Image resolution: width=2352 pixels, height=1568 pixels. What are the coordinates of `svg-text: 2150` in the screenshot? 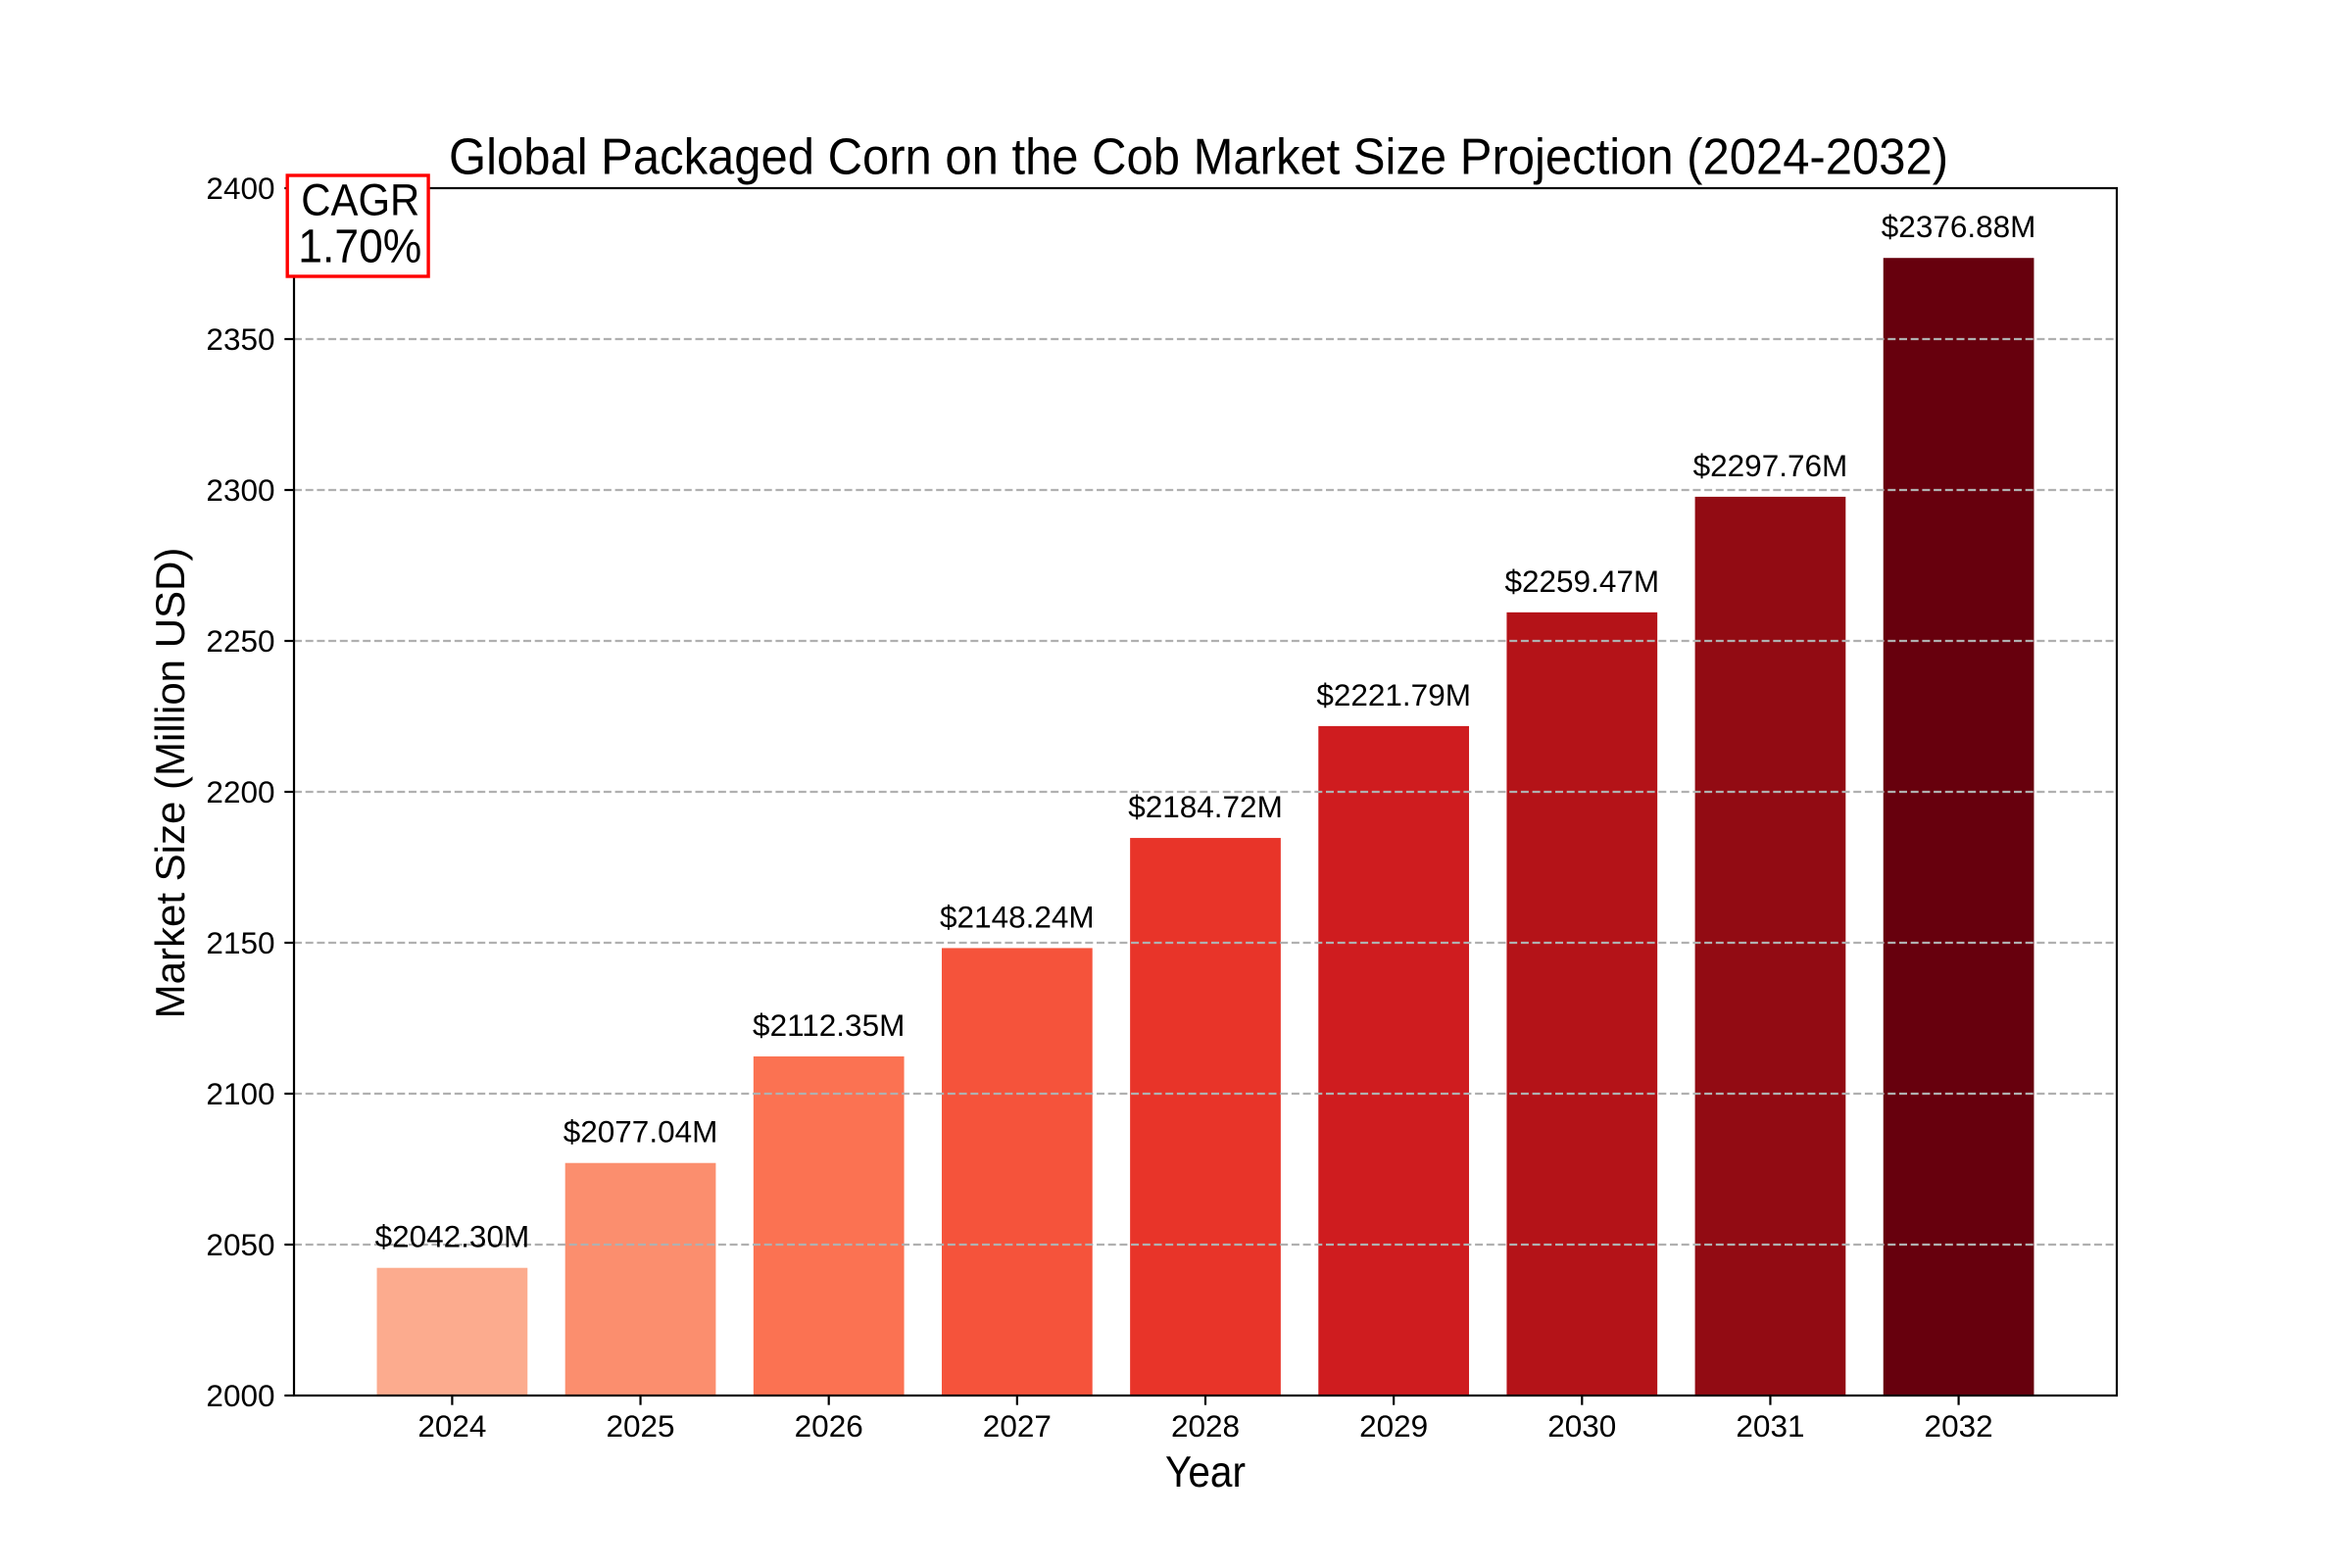 It's located at (240, 942).